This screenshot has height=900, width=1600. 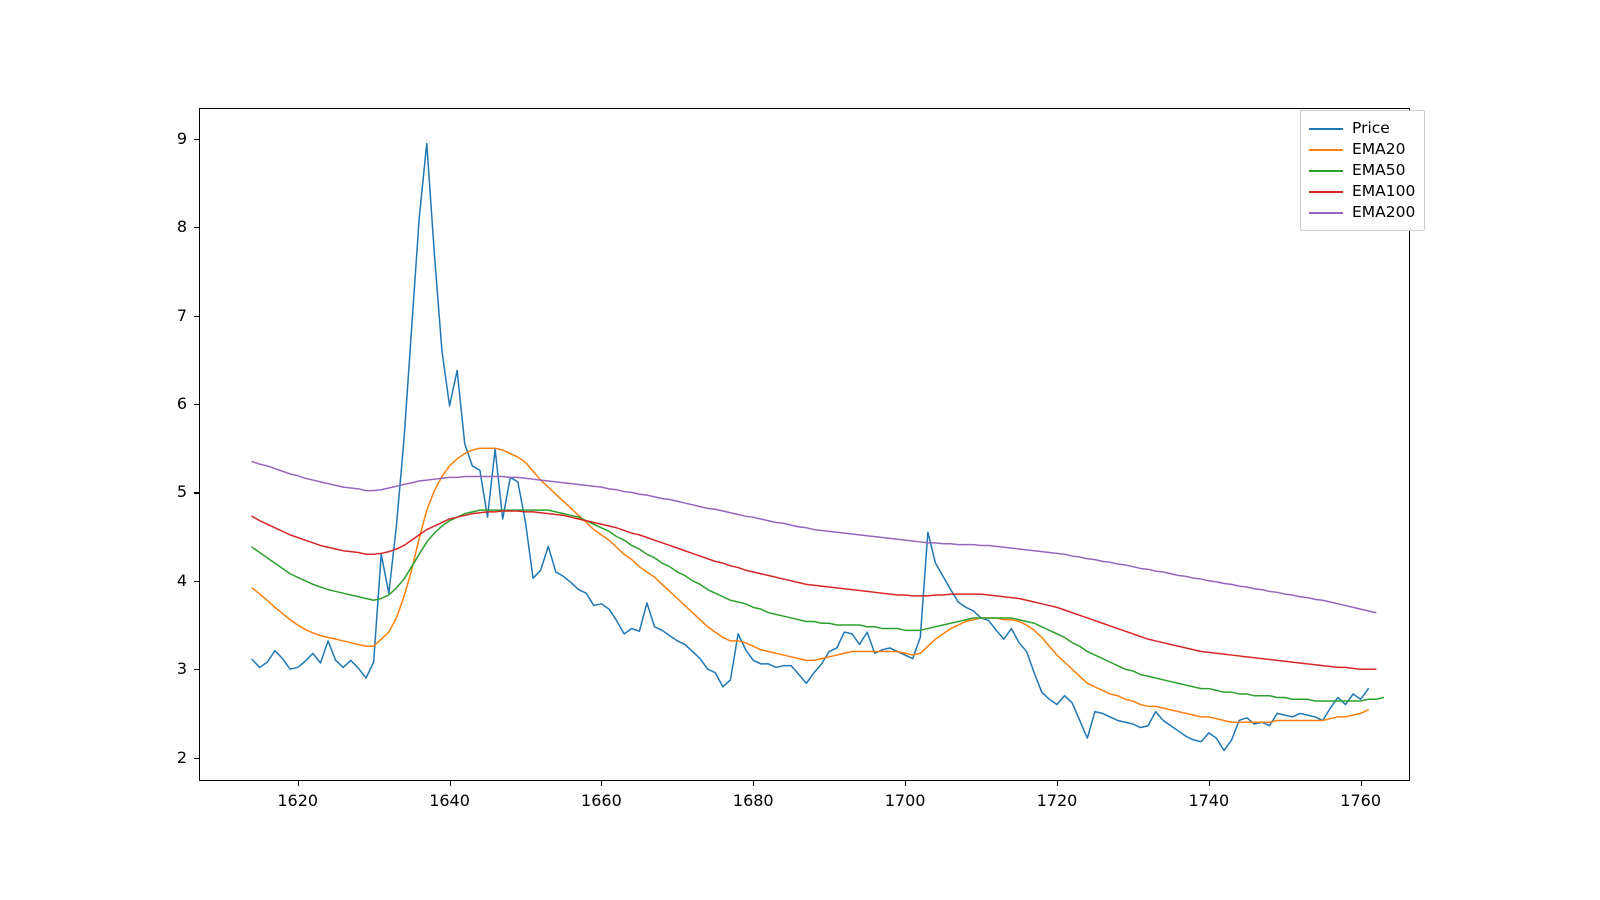 I want to click on legend-item-ema50: EMA50, so click(x=1362, y=170).